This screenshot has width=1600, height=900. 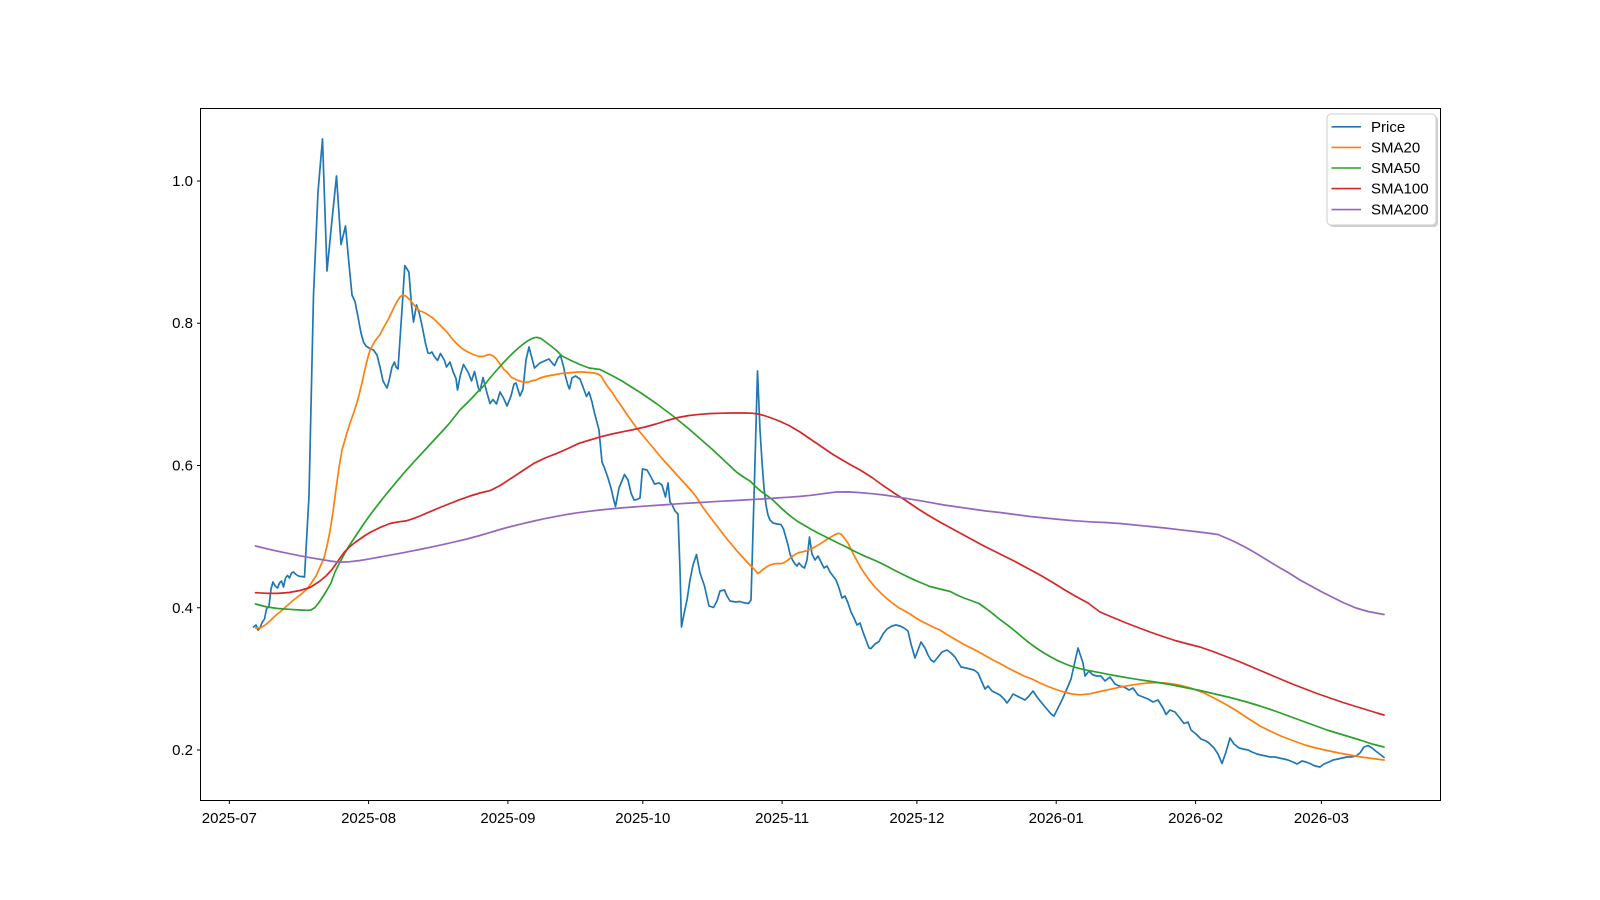 What do you see at coordinates (1321, 818) in the screenshot?
I see `svg-text: 2026-03` at bounding box center [1321, 818].